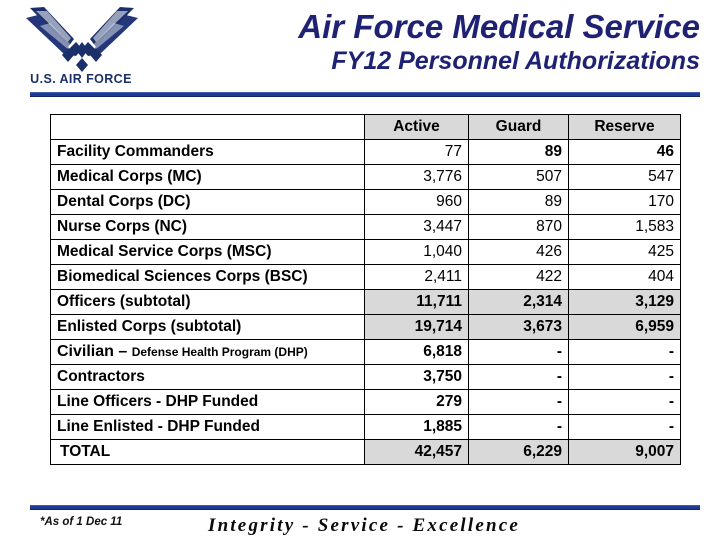 The width and height of the screenshot is (728, 546). Describe the element at coordinates (624, 327) in the screenshot. I see `cell-reserve: 6,959` at that location.